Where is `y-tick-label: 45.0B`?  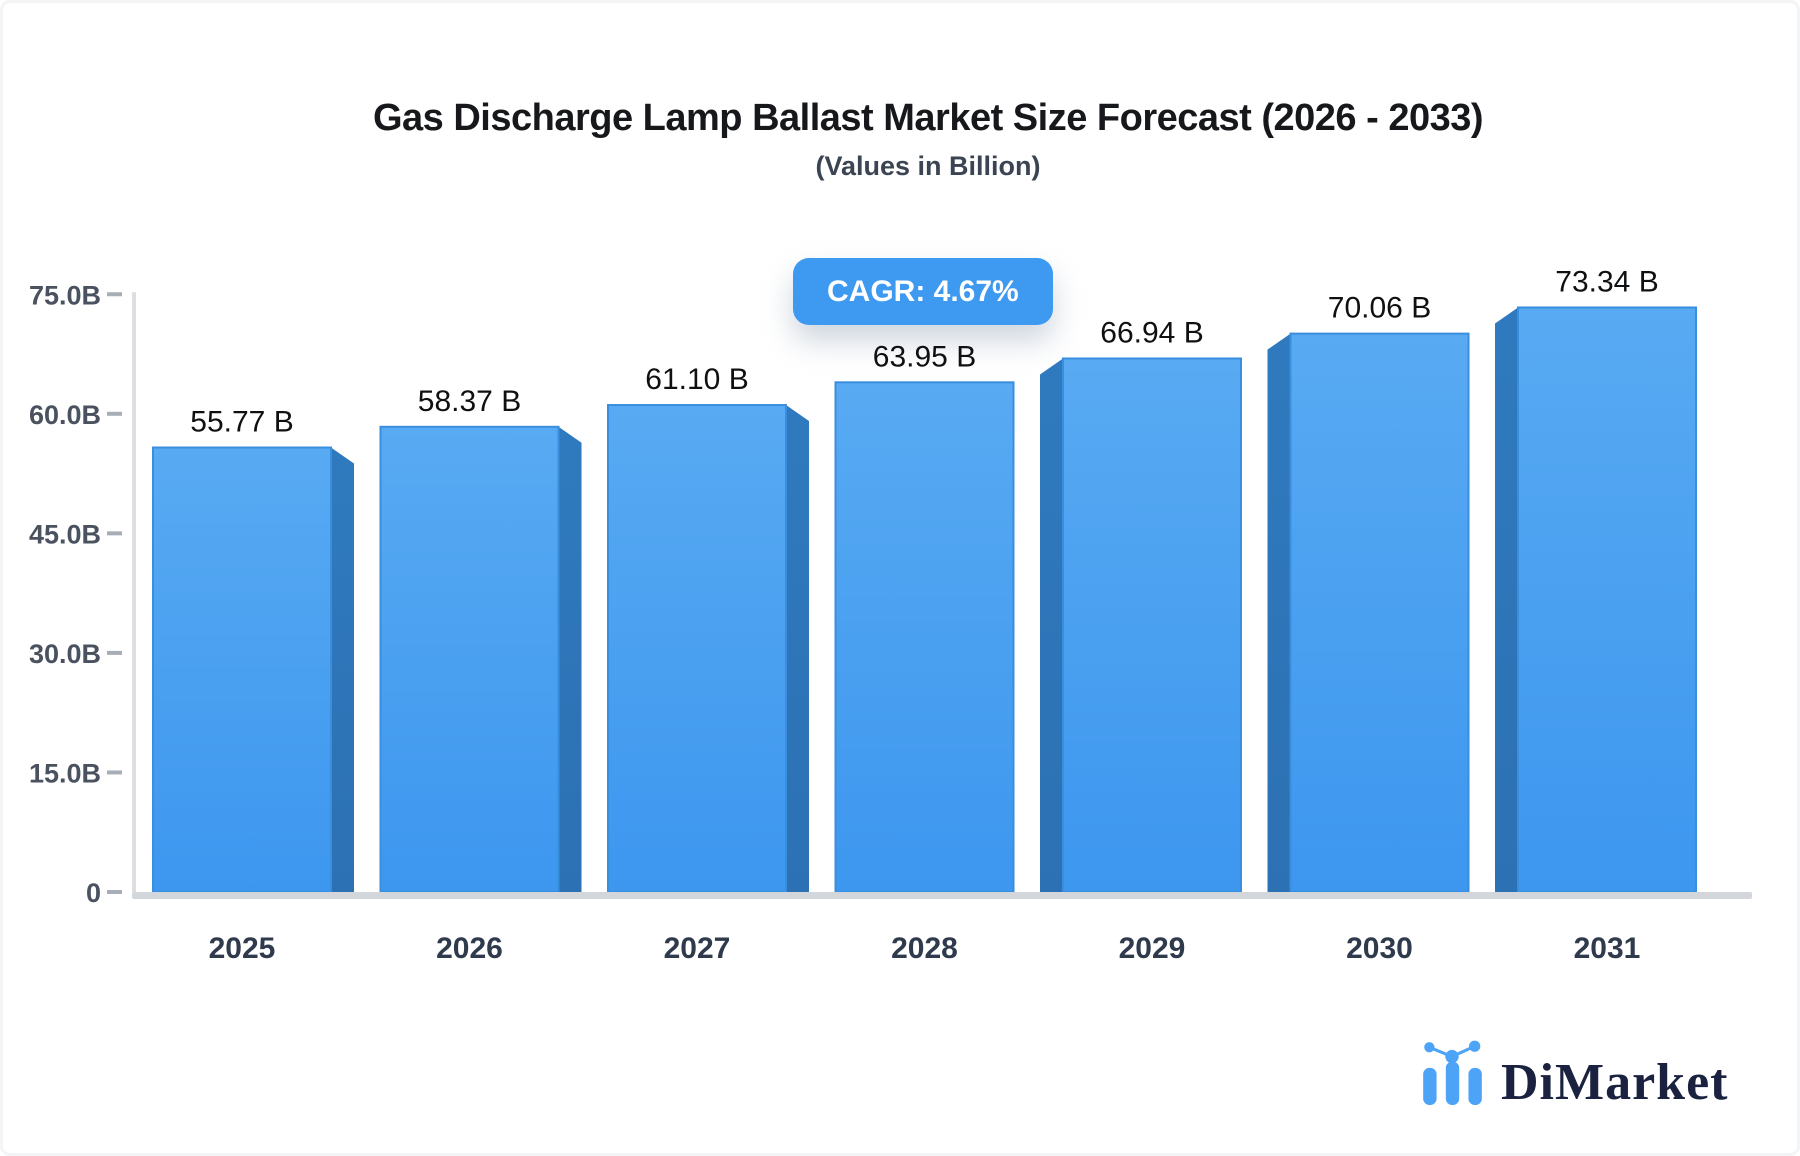 y-tick-label: 45.0B is located at coordinates (65, 534).